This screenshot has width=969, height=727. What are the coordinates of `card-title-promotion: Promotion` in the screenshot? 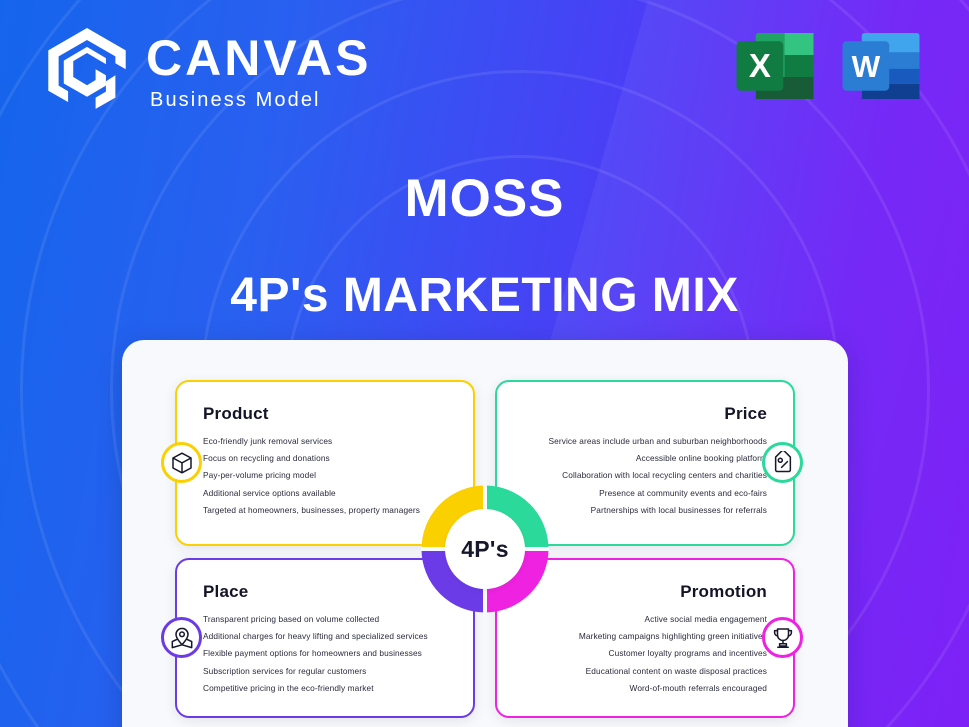 It's located at (723, 591).